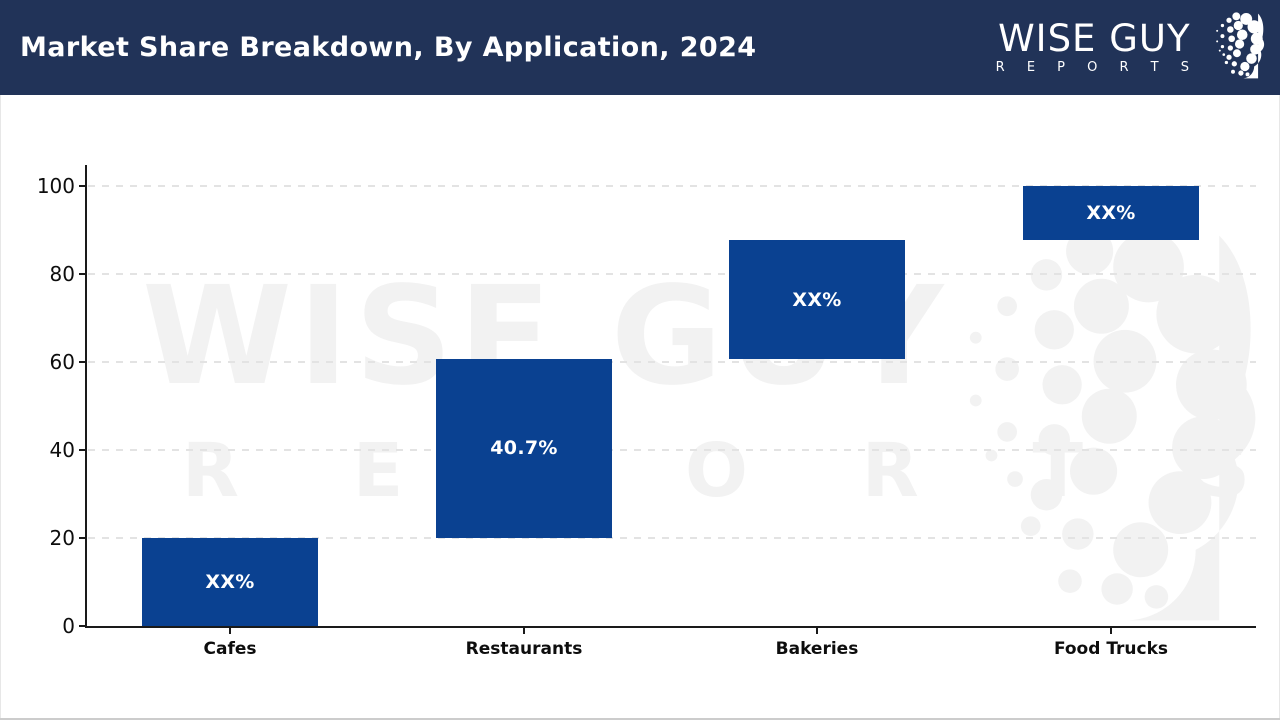 Image resolution: width=1280 pixels, height=720 pixels. I want to click on bar-bakeries: XX%, so click(817, 299).